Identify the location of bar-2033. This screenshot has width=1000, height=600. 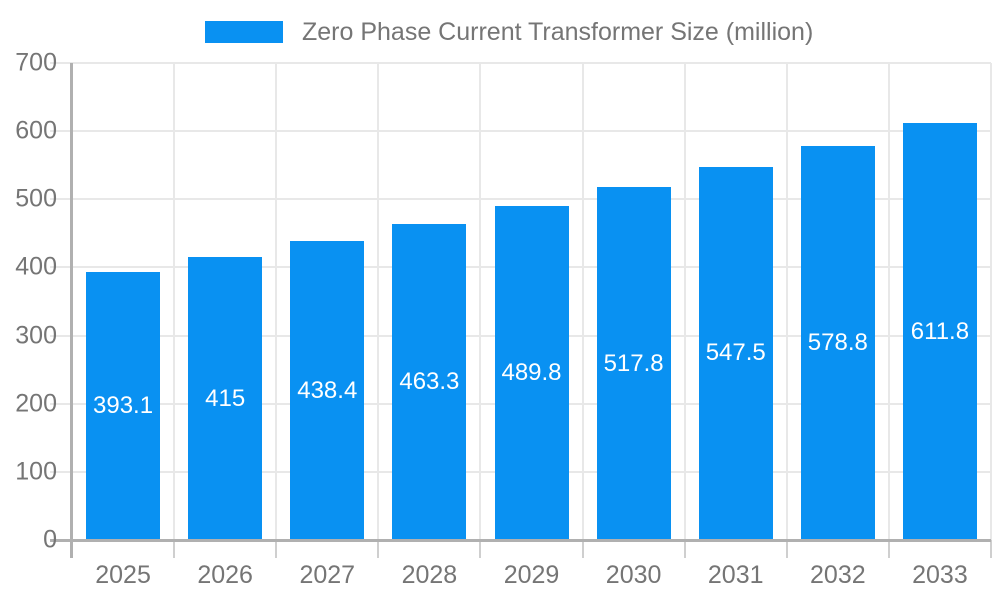
(939, 331).